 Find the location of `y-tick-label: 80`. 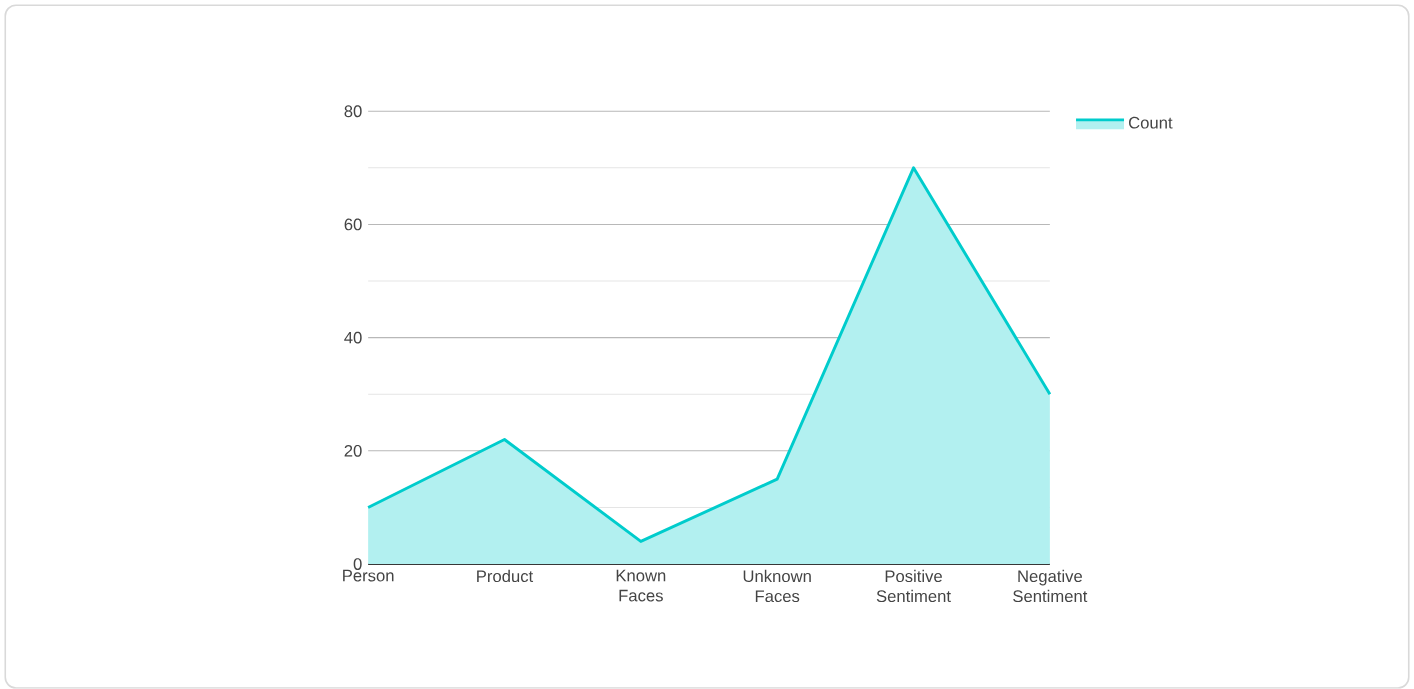

y-tick-label: 80 is located at coordinates (353, 111).